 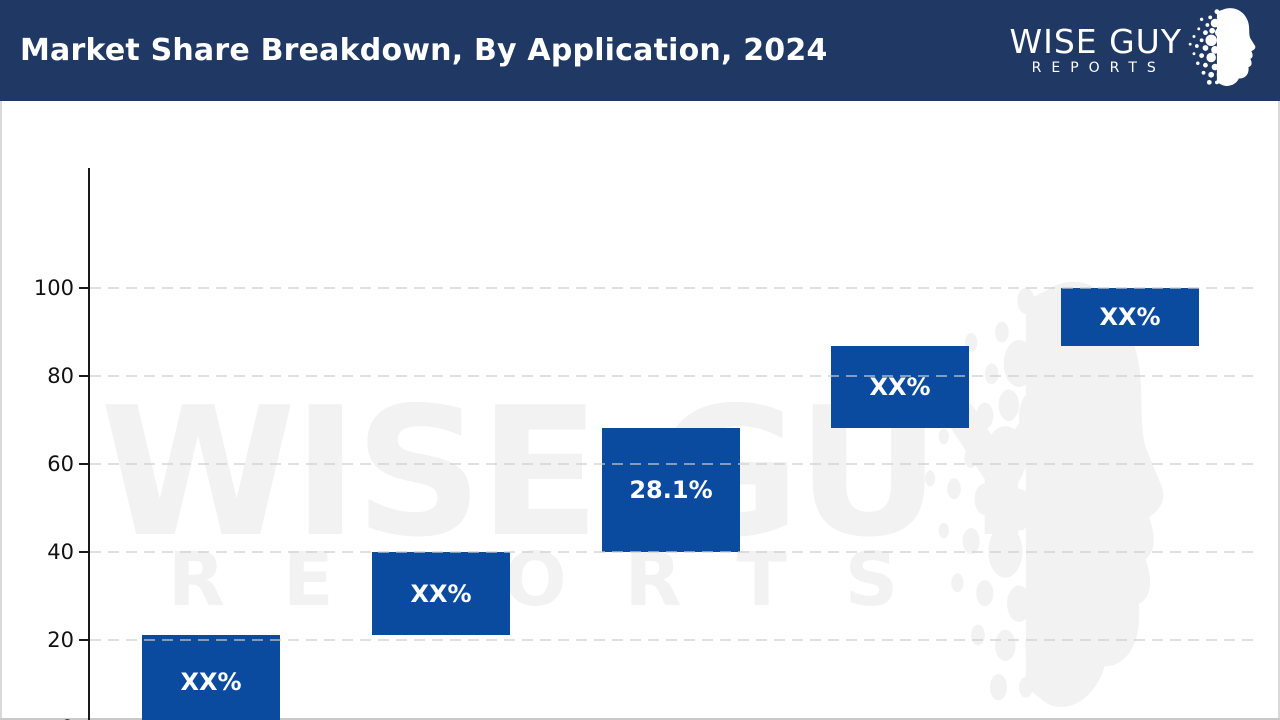 I want to click on wise-guy-logo: WISE GUY REPORTS, so click(x=1141, y=47).